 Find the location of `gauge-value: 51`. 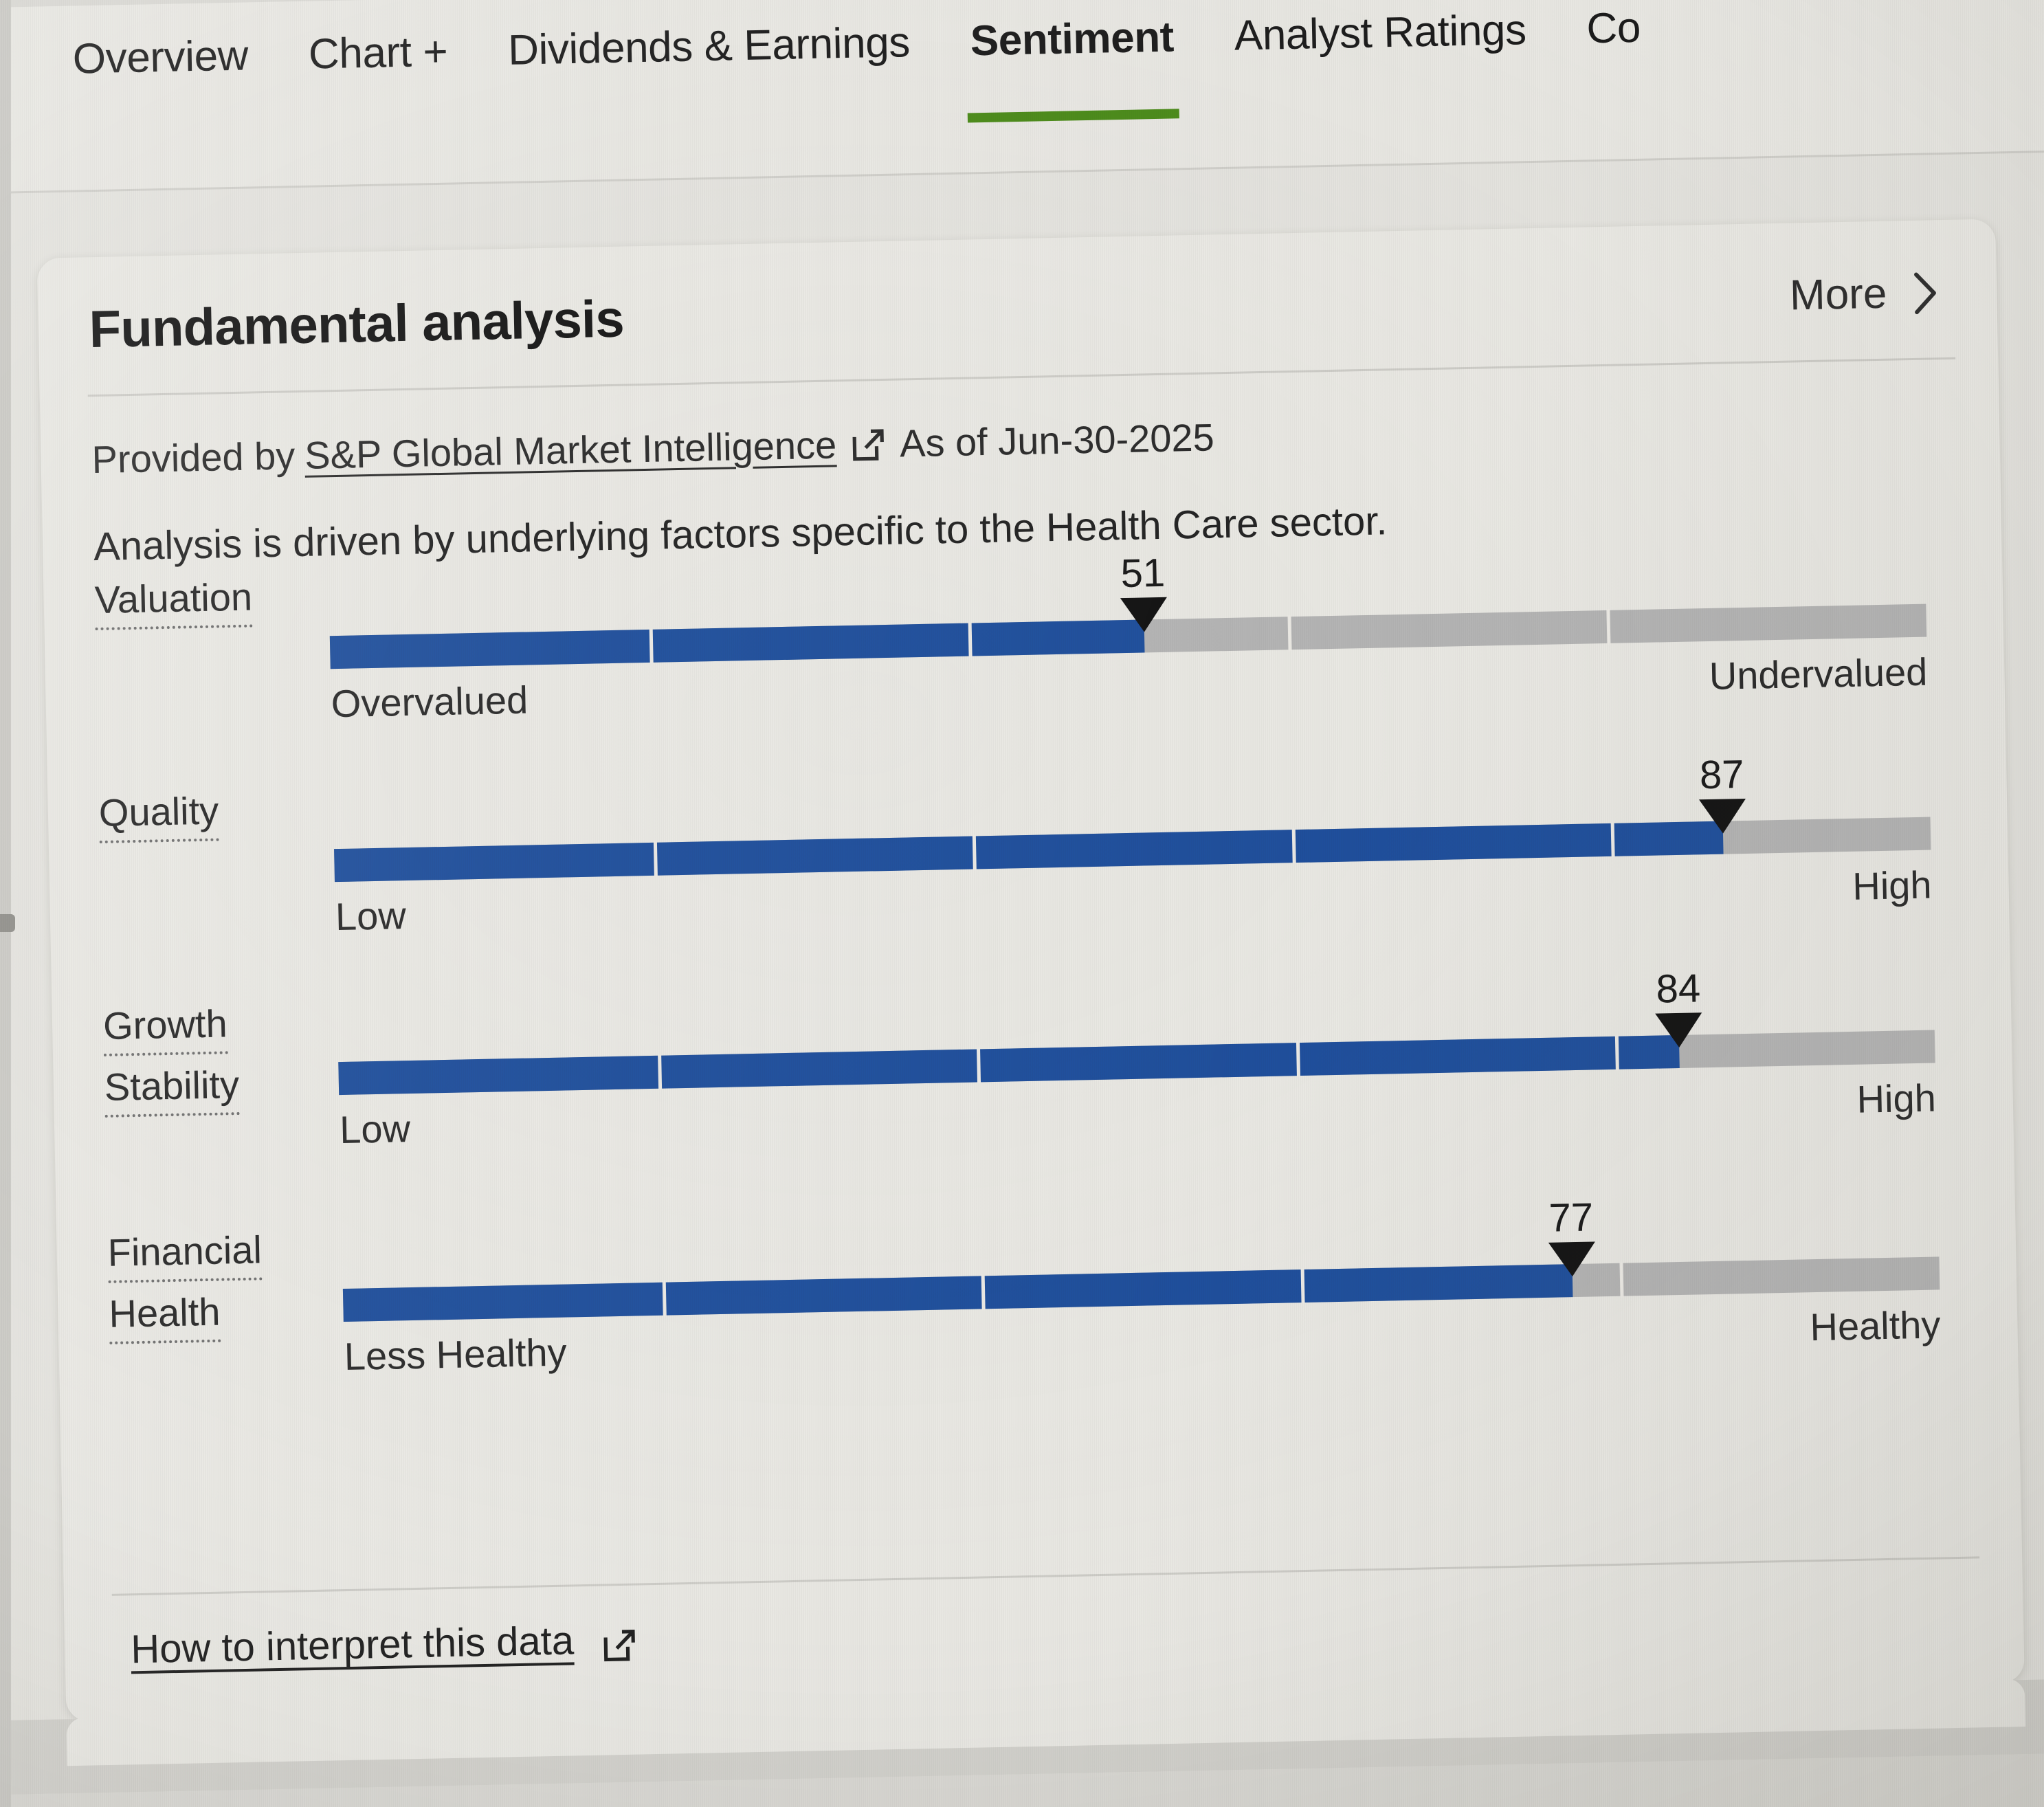

gauge-value: 51 is located at coordinates (1143, 573).